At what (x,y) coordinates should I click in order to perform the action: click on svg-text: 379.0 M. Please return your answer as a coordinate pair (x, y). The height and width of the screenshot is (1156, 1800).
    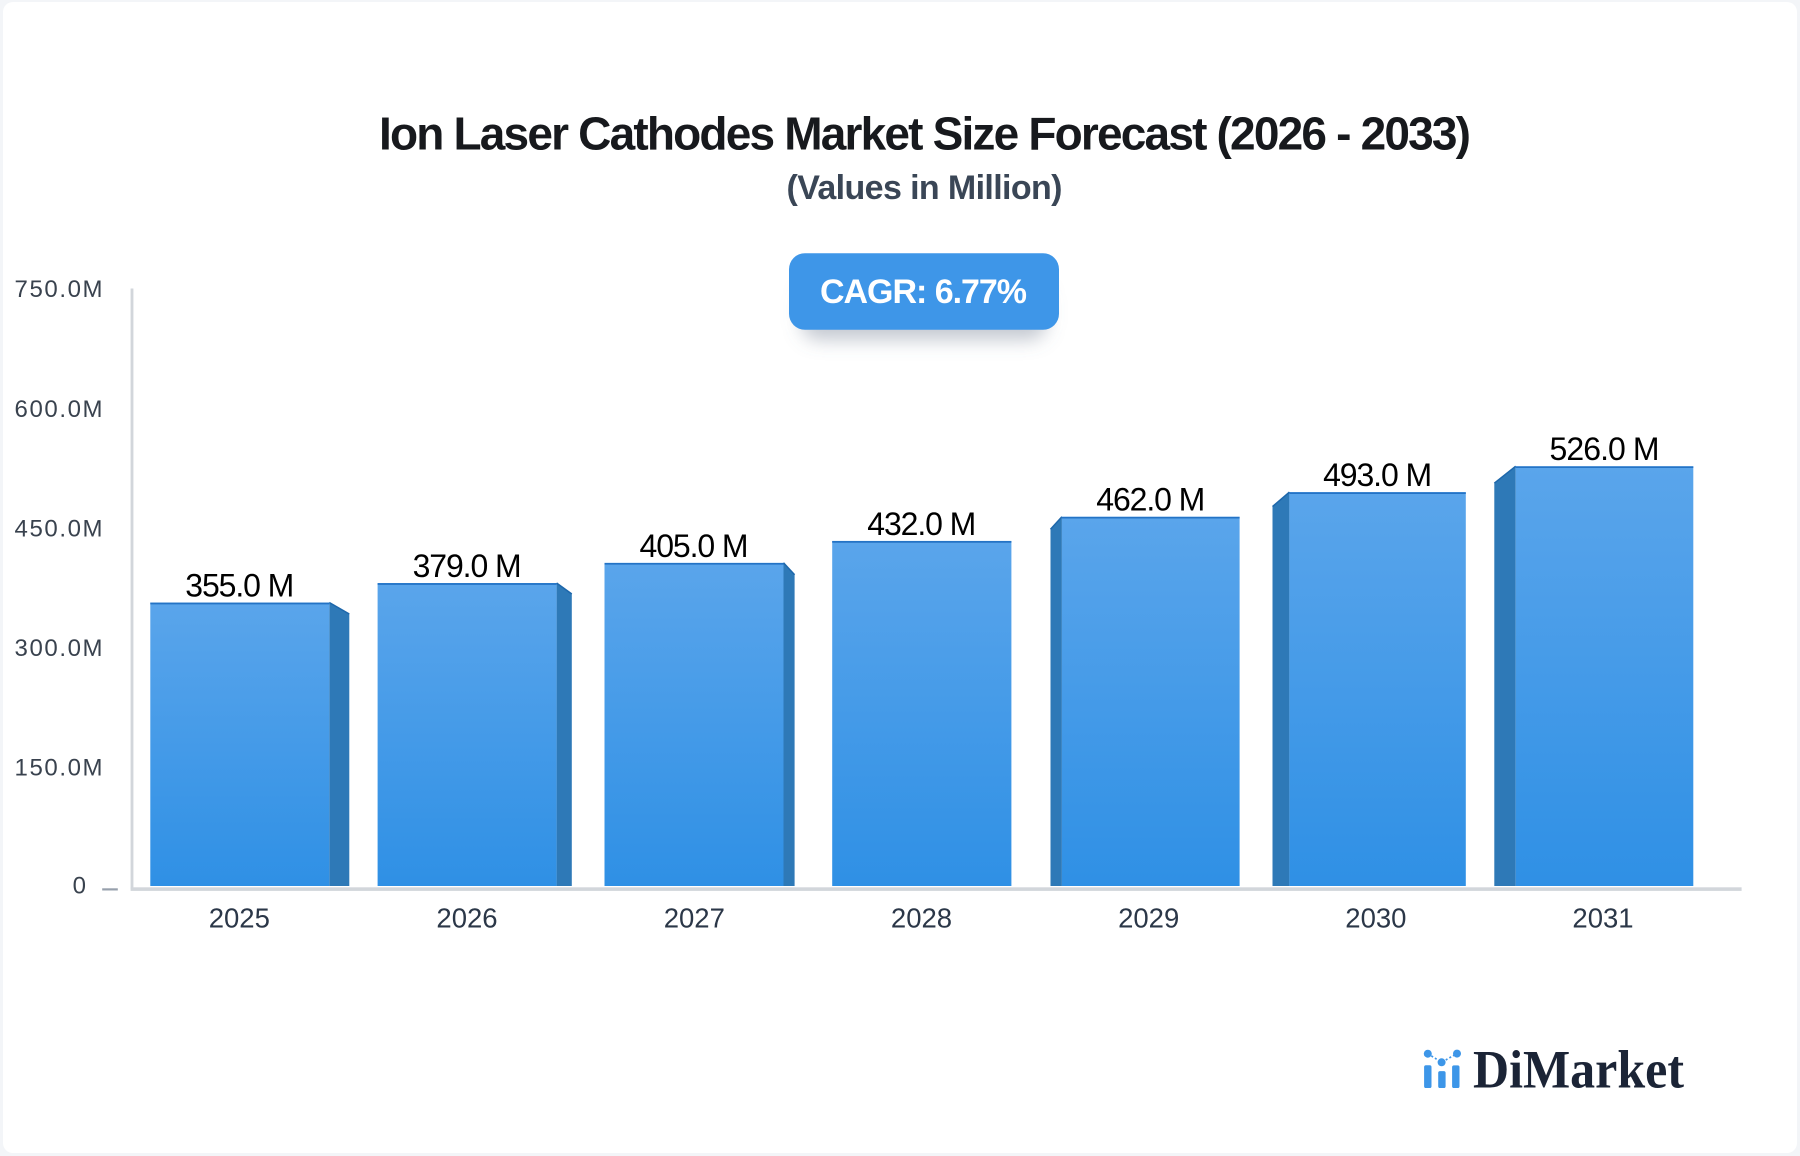
    Looking at the image, I should click on (467, 566).